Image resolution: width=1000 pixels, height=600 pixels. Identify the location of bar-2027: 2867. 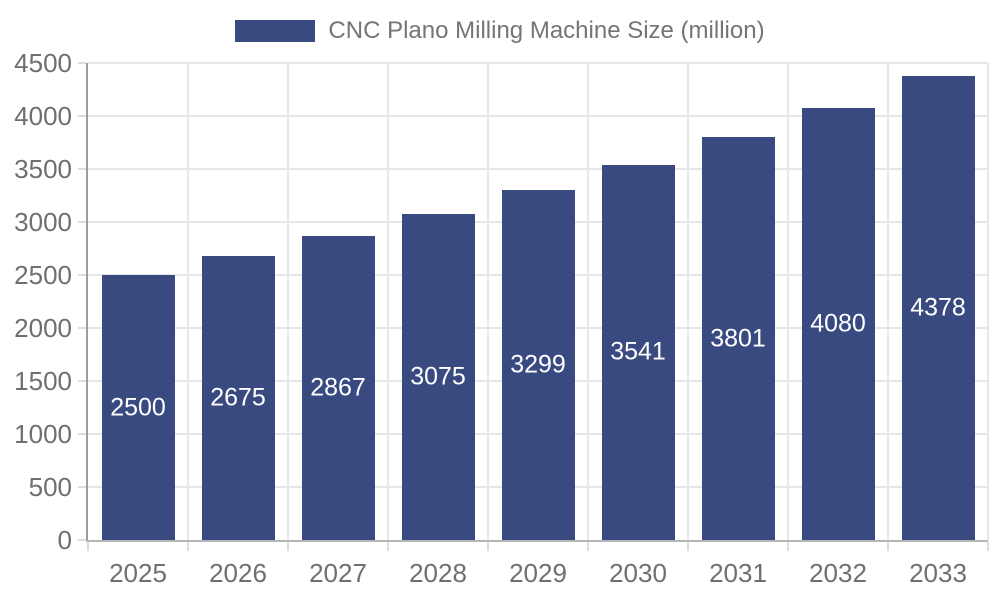
(338, 388).